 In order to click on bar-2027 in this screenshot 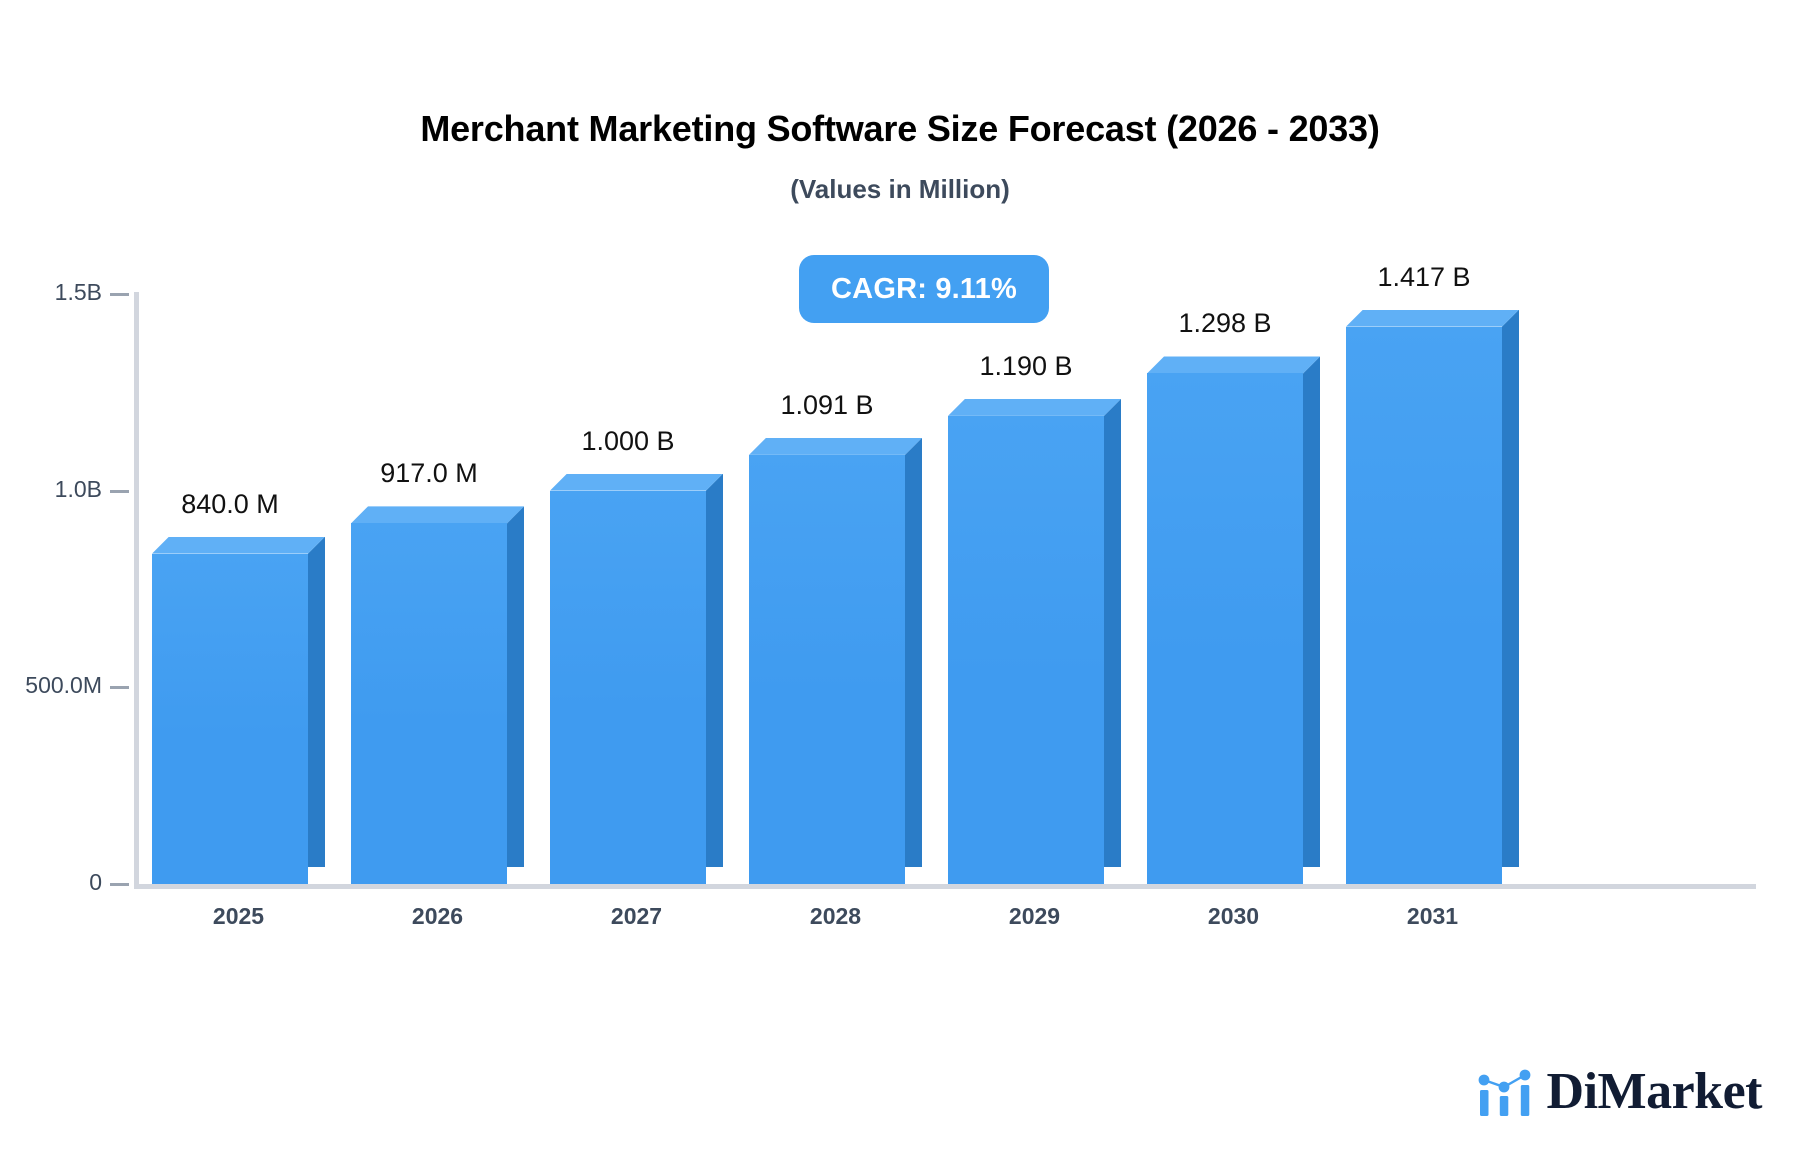, I will do `click(636, 442)`.